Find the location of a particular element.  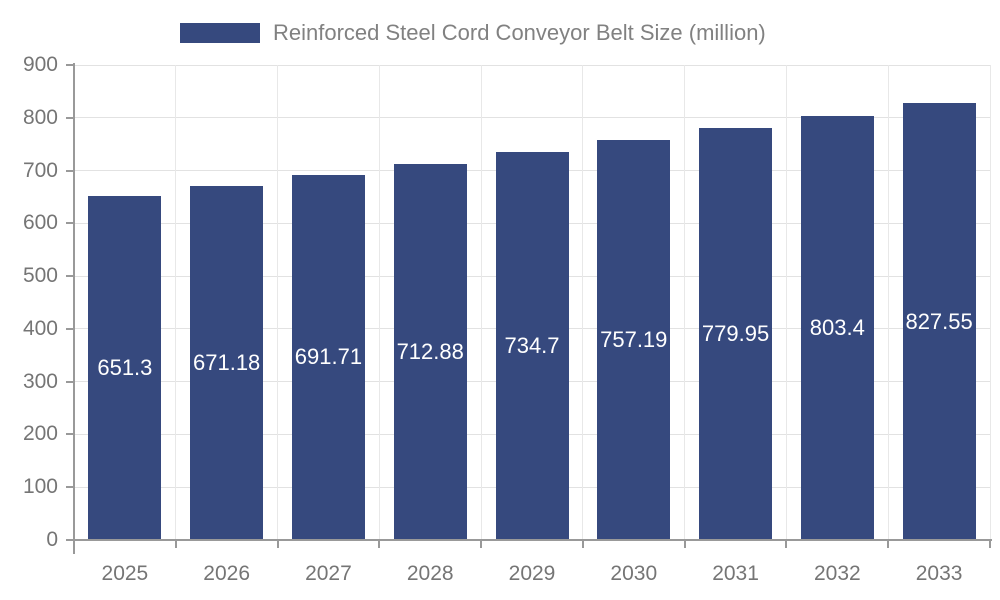

y-axis-tick-label: 200 is located at coordinates (40, 434).